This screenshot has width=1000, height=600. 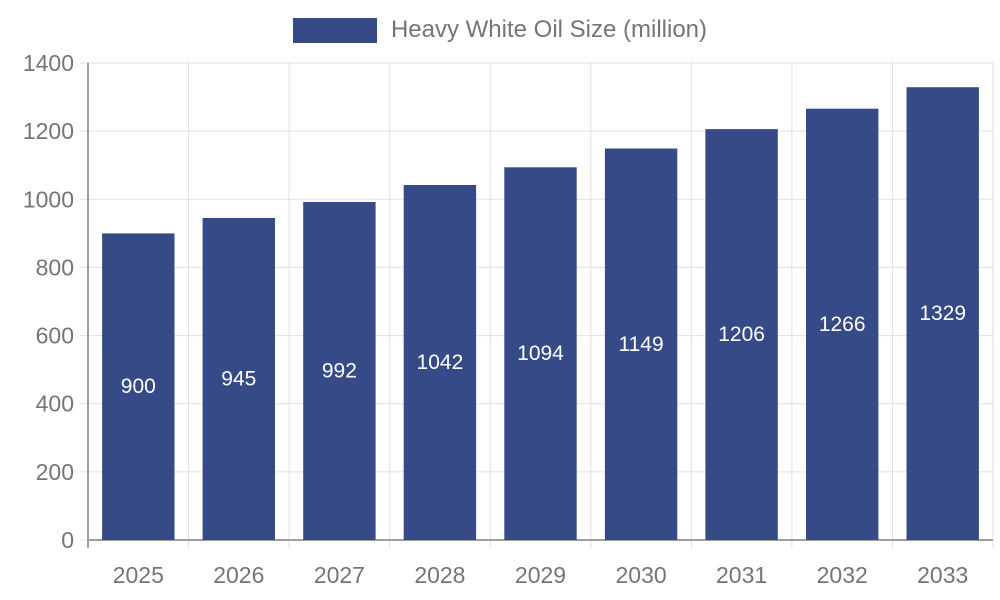 I want to click on bar-value-label: 992, so click(x=339, y=371).